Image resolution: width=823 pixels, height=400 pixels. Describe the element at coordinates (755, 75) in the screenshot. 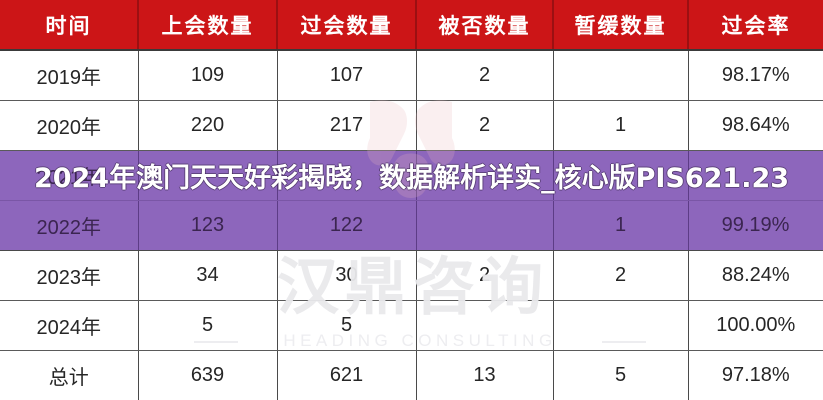

I see `table-cell-value: 98.17%` at that location.